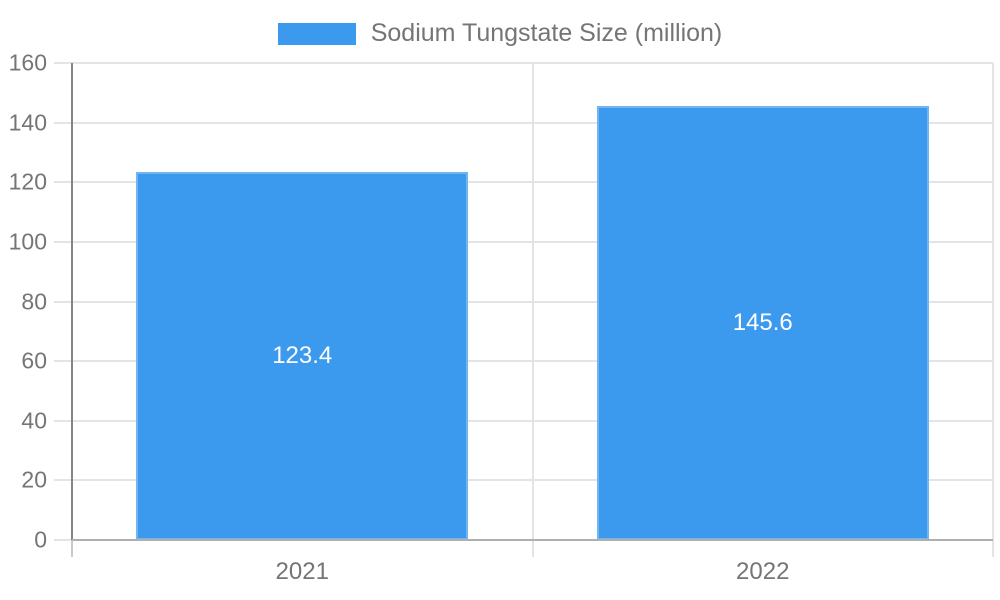 The image size is (1000, 600). What do you see at coordinates (34, 301) in the screenshot?
I see `y-axis-tick-label: 80` at bounding box center [34, 301].